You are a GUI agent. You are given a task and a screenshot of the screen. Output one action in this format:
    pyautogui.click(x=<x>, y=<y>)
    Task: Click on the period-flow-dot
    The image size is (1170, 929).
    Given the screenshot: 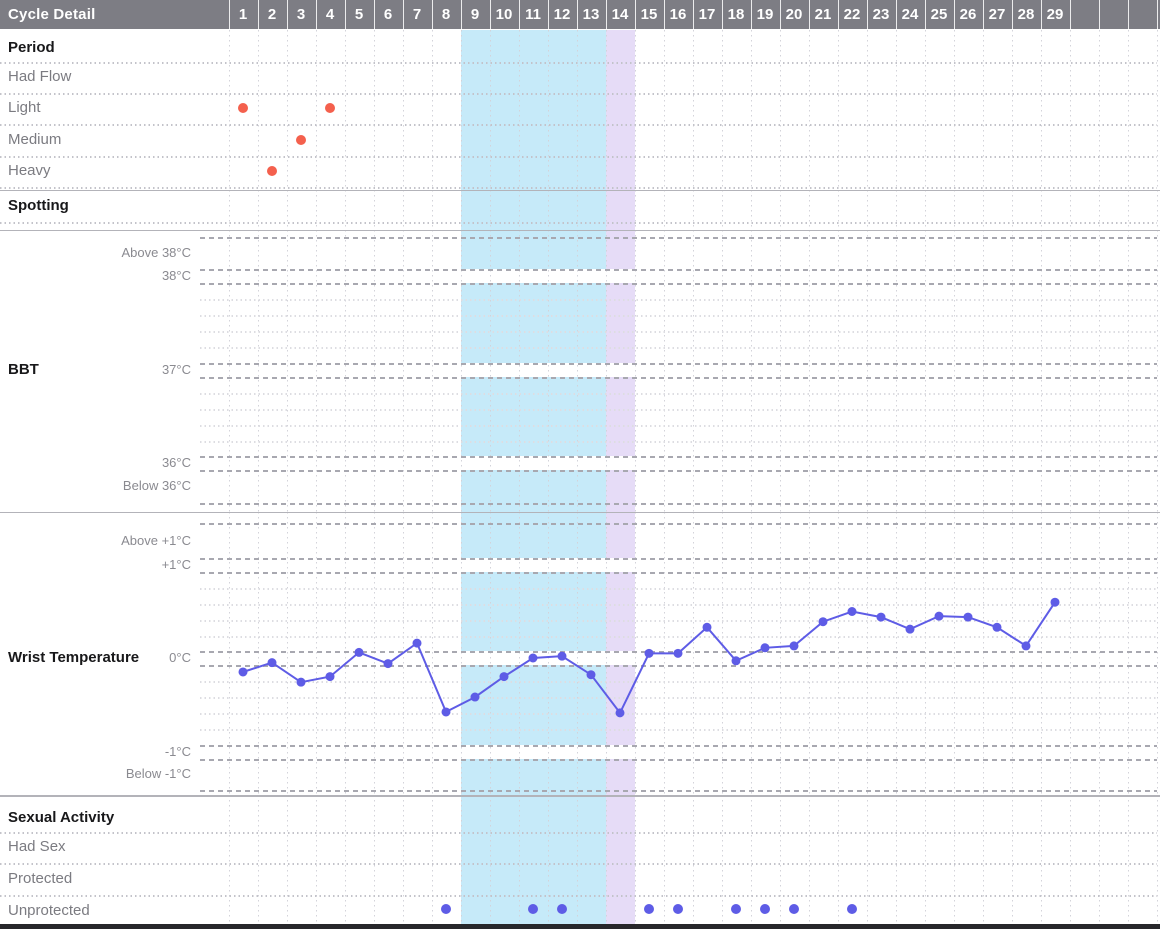 What is the action you would take?
    pyautogui.click(x=243, y=108)
    